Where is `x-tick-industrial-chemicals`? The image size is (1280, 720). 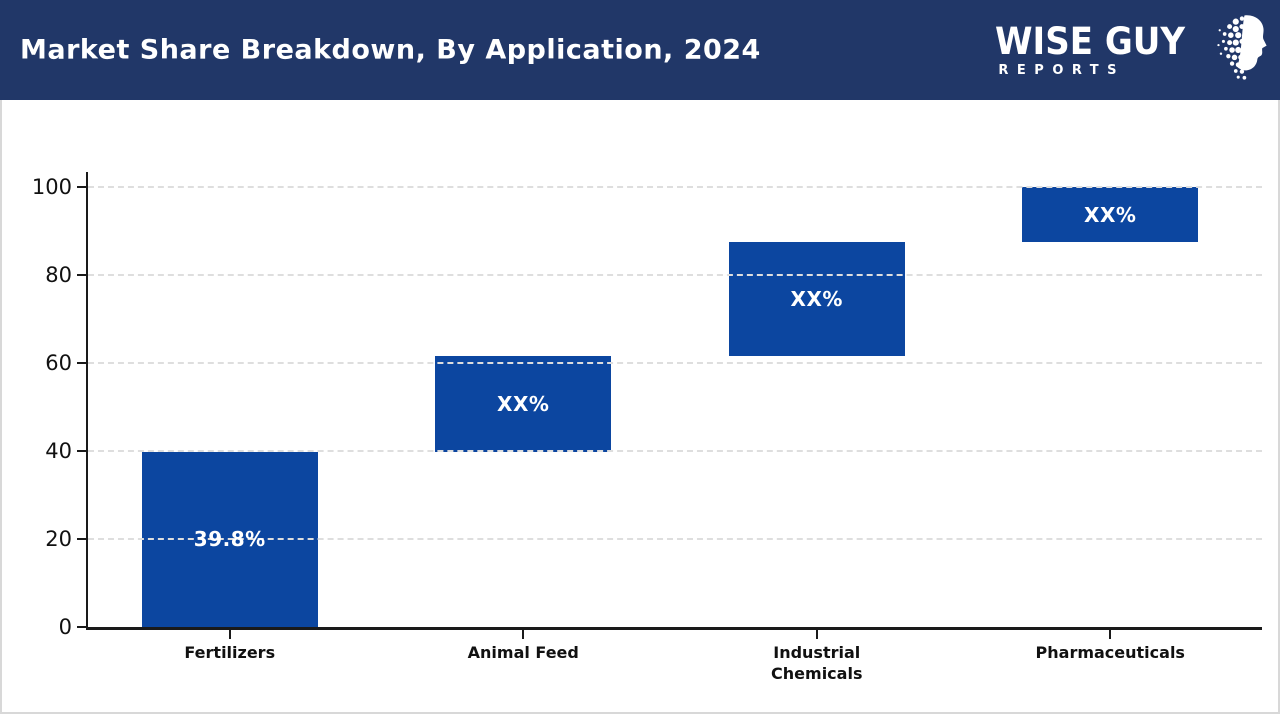 x-tick-industrial-chemicals is located at coordinates (816, 634).